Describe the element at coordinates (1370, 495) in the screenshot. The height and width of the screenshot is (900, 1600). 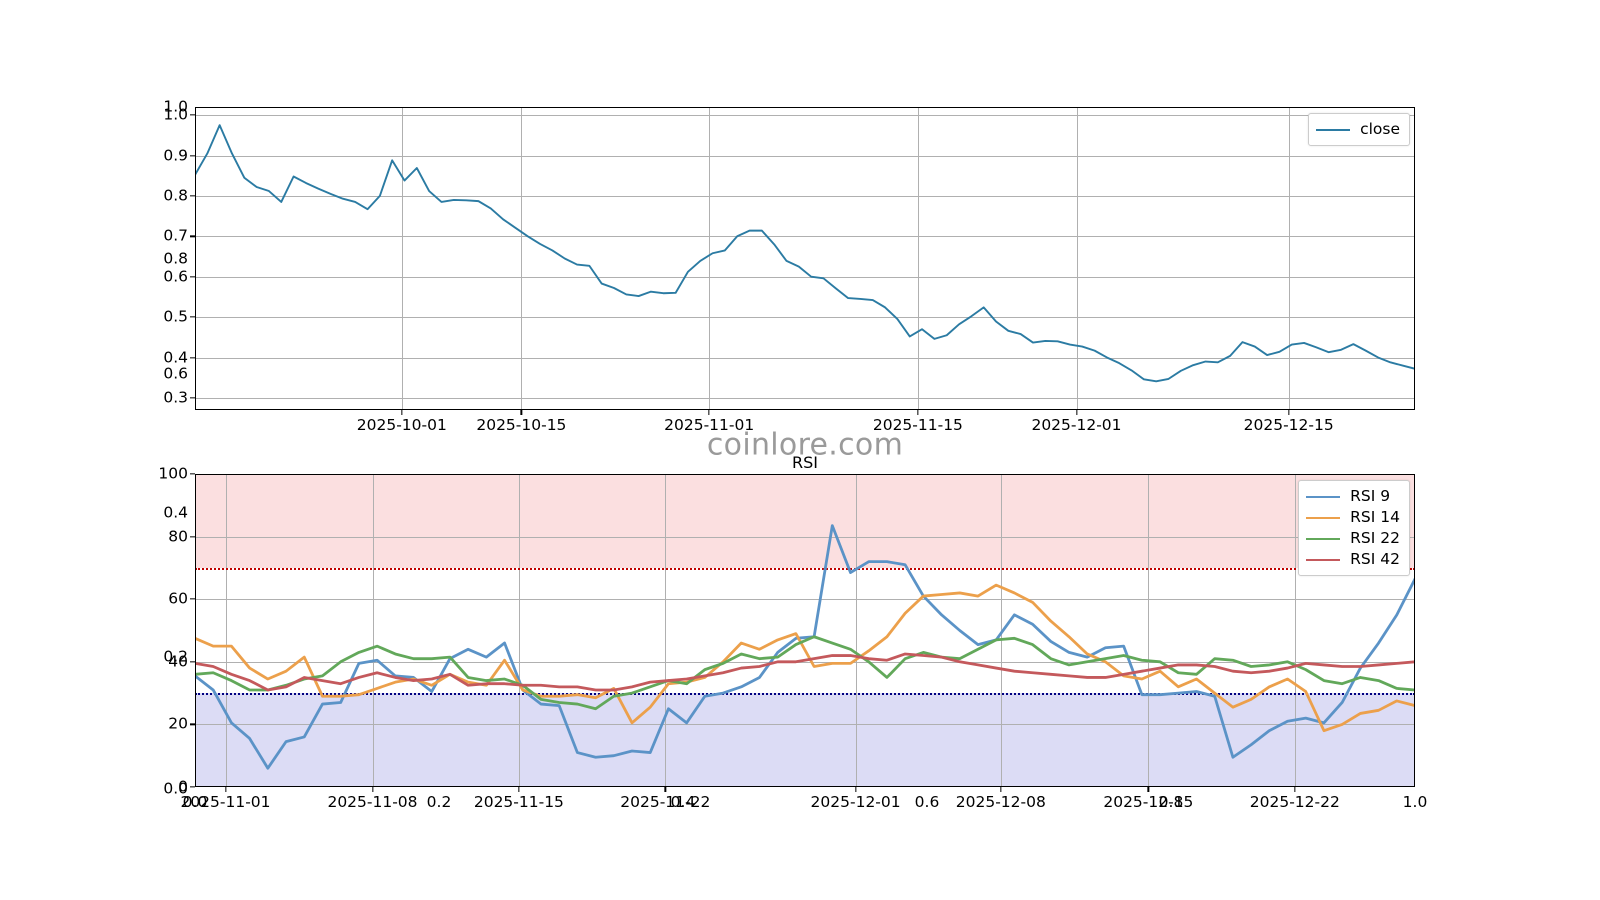
I see `legend-label-rsi-9: RSI 9` at that location.